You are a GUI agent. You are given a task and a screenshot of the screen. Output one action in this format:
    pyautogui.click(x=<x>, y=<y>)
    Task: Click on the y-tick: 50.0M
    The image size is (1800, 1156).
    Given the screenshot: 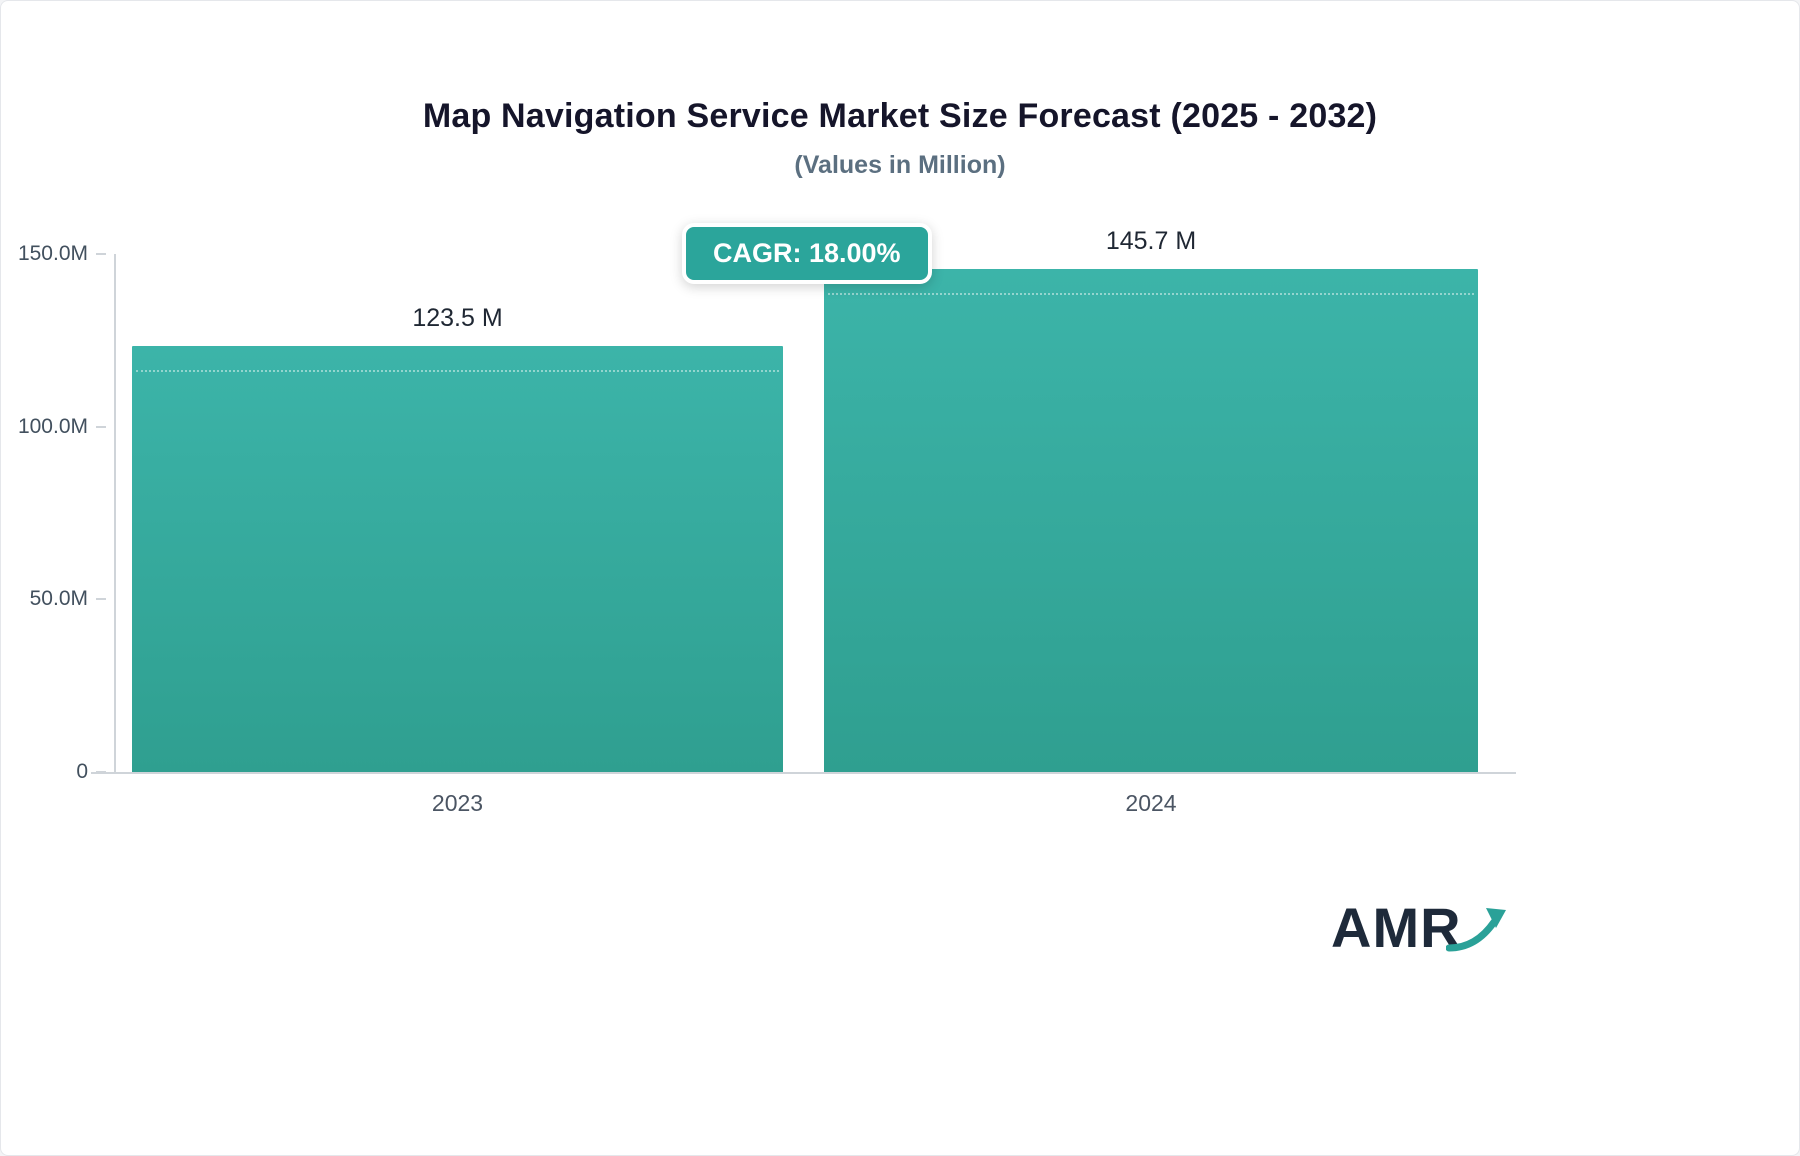 What is the action you would take?
    pyautogui.click(x=68, y=599)
    